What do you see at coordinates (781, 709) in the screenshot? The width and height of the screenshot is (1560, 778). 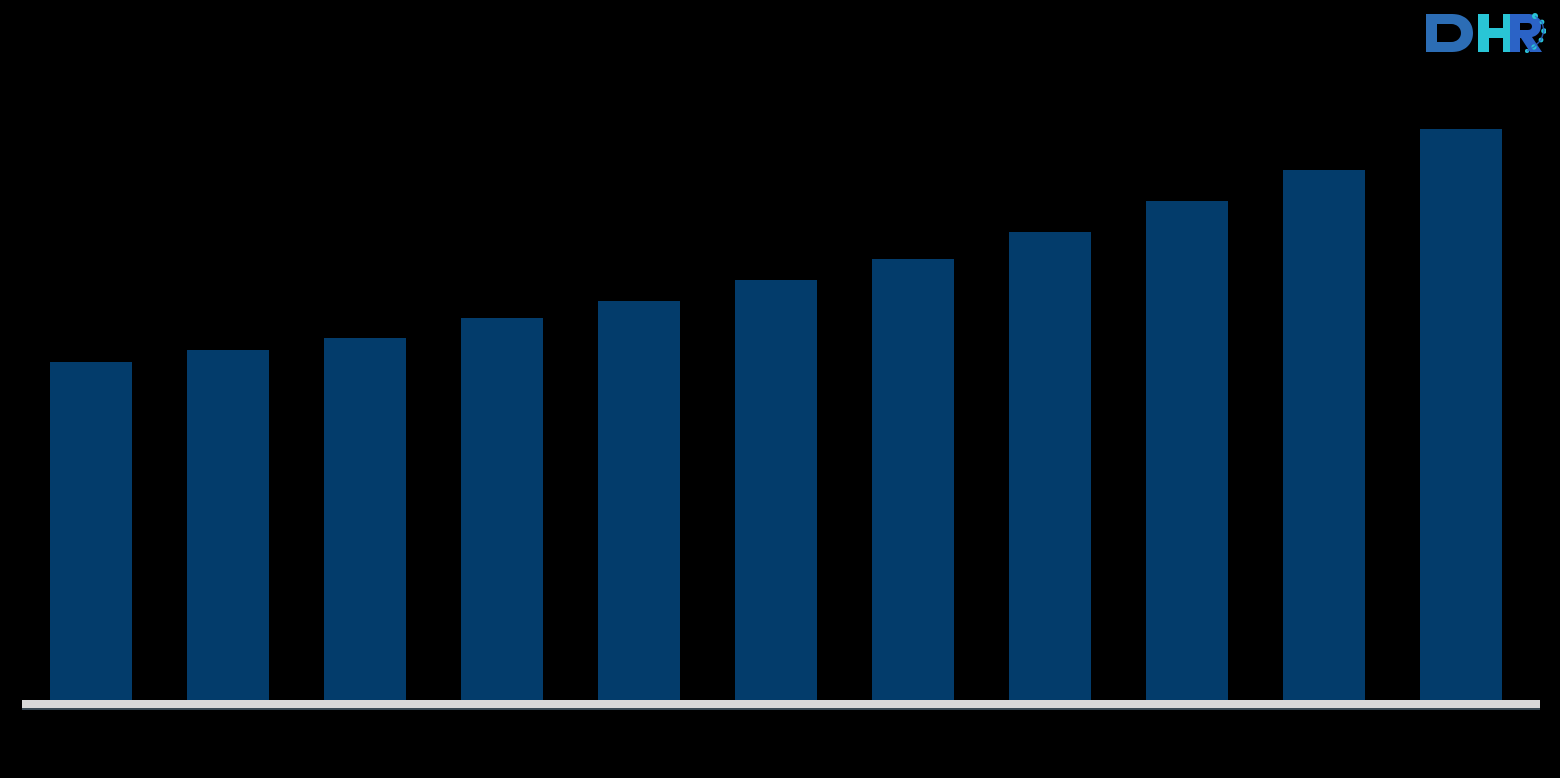 I see `x-axis-rule` at bounding box center [781, 709].